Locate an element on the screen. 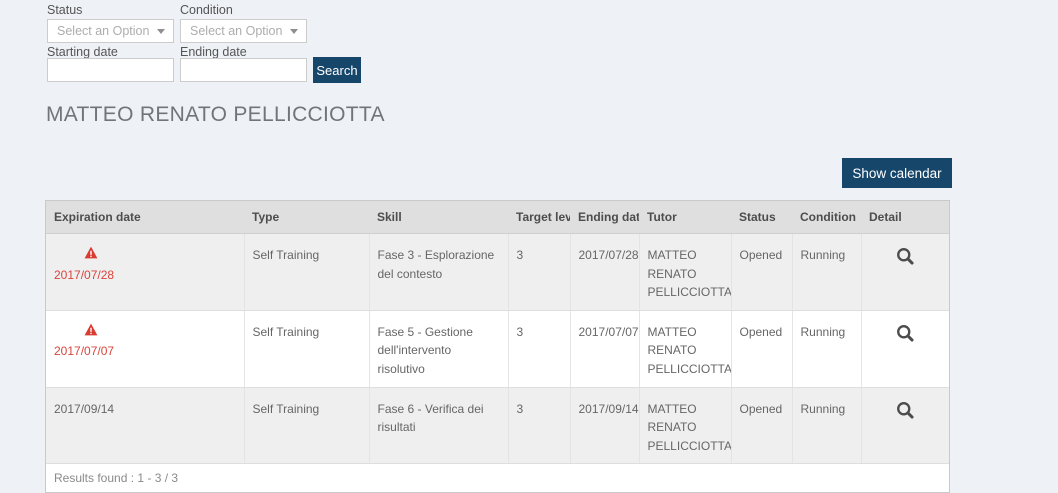 This screenshot has height=493, width=1058. status-select-placeholder: Select an Option is located at coordinates (103, 31).